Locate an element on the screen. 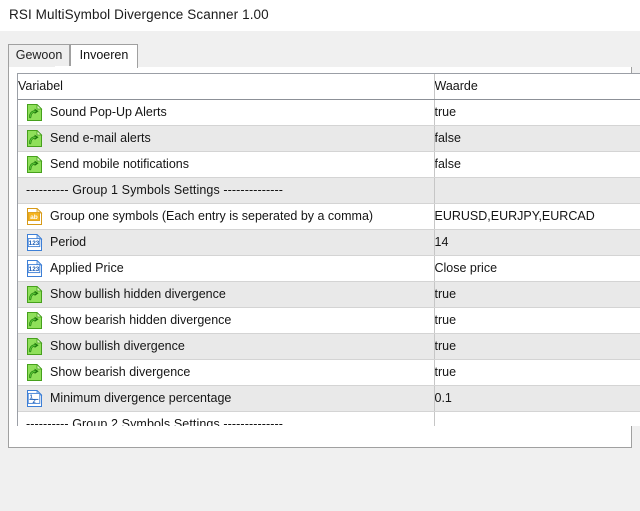 This screenshot has width=640, height=511. variable-label: Show bullish hidden divergence is located at coordinates (138, 294).